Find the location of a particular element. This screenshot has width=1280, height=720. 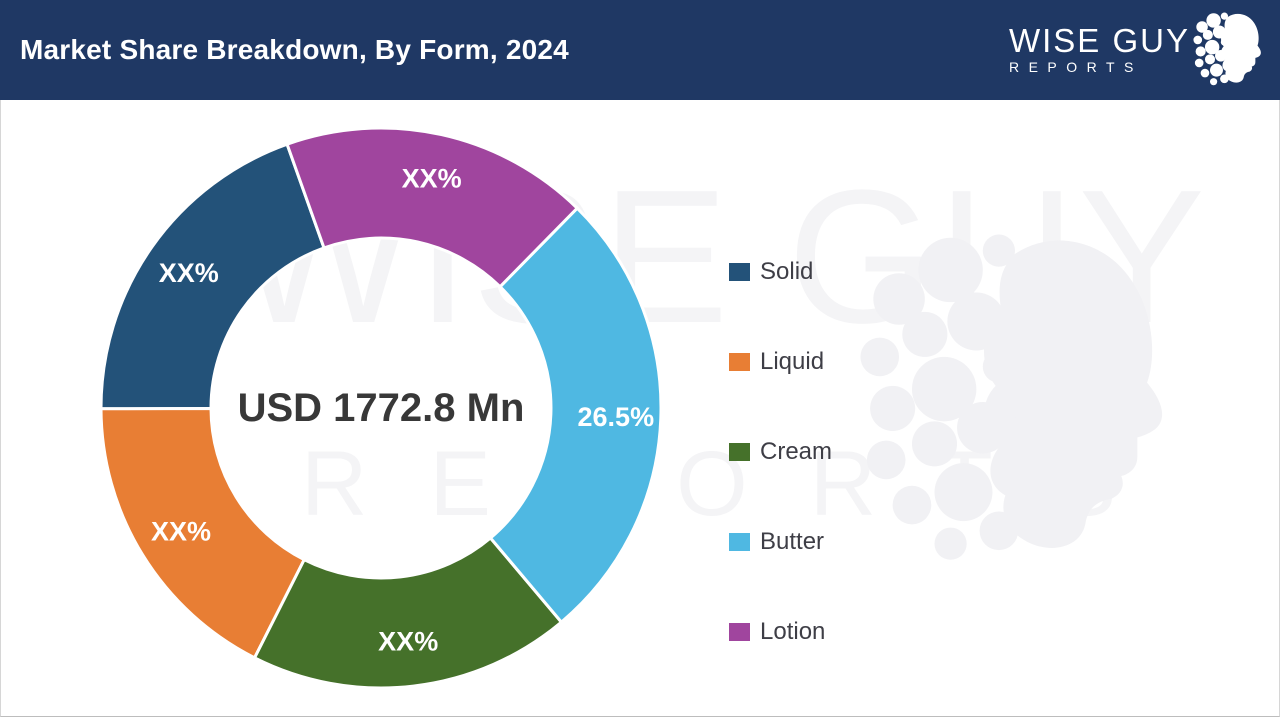

legend-label-liquid: Liquid is located at coordinates (792, 361).